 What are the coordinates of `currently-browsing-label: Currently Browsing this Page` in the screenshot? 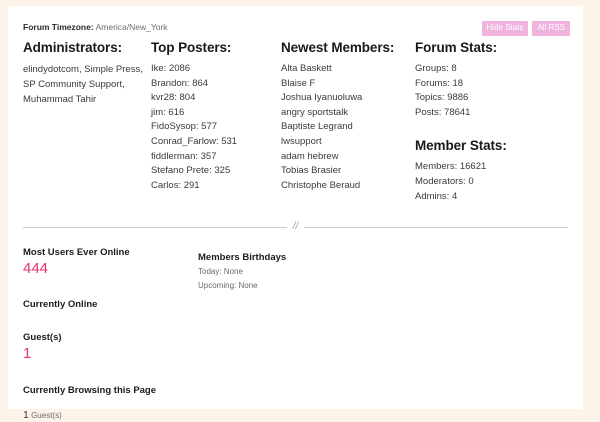 It's located at (90, 390).